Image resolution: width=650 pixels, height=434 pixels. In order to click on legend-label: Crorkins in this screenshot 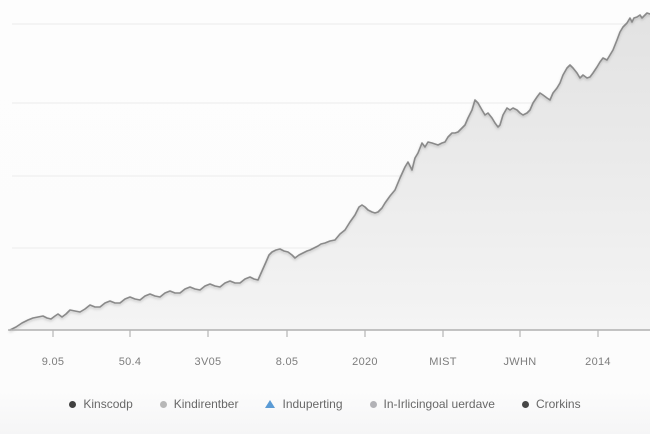, I will do `click(558, 404)`.